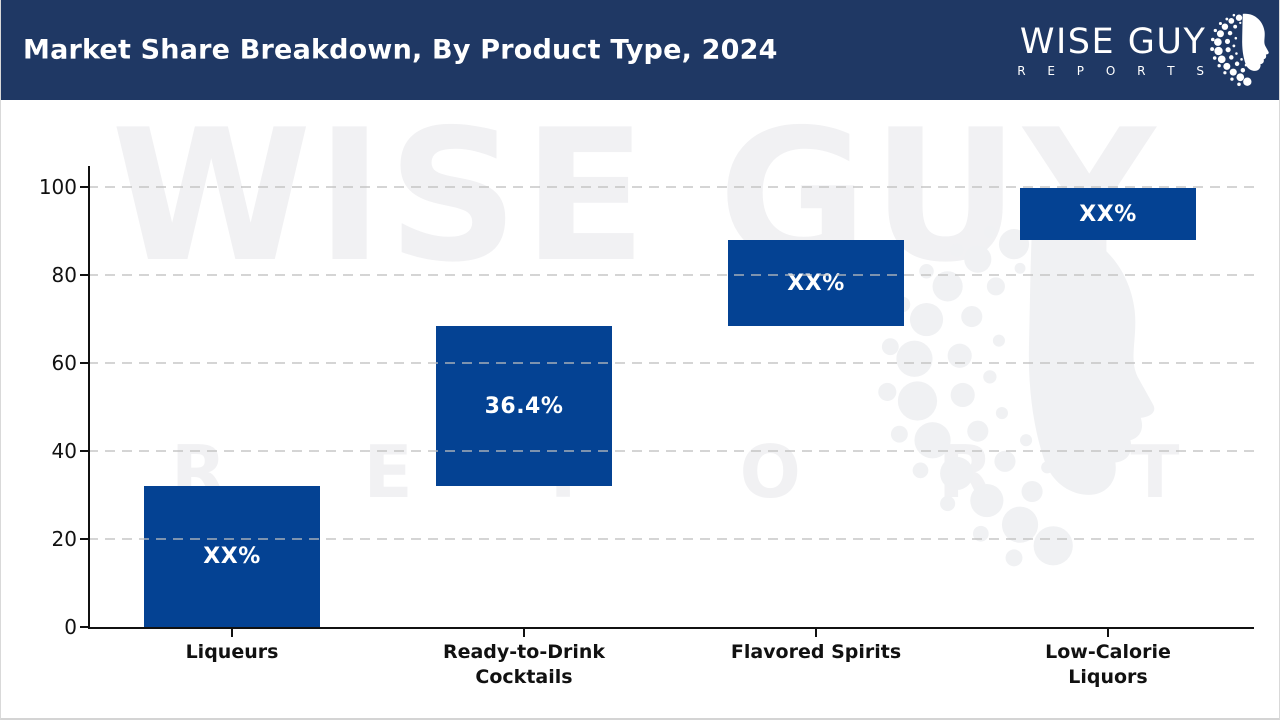 The image size is (1280, 720). Describe the element at coordinates (671, 628) in the screenshot. I see `x-axis-line` at that location.